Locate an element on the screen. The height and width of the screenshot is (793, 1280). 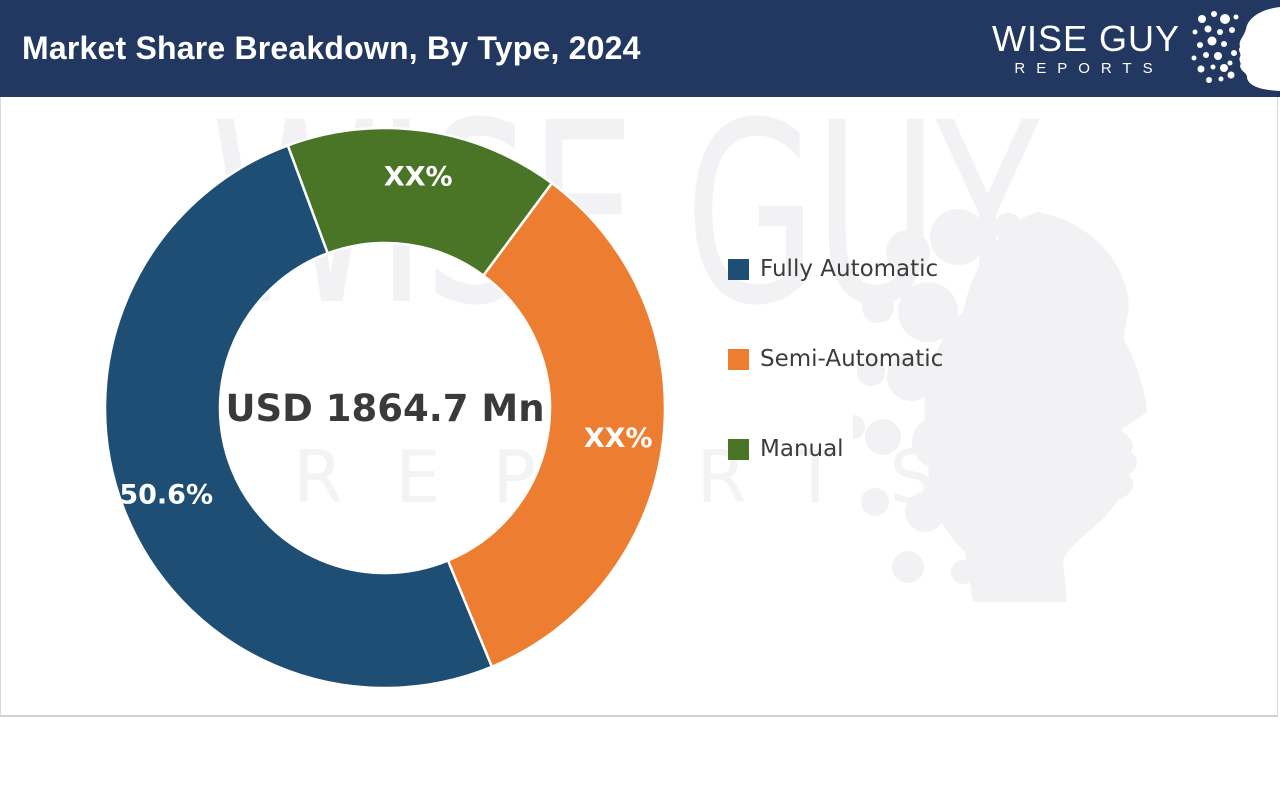
donut-center-value: USD 1864.7 Mn is located at coordinates (384, 408).